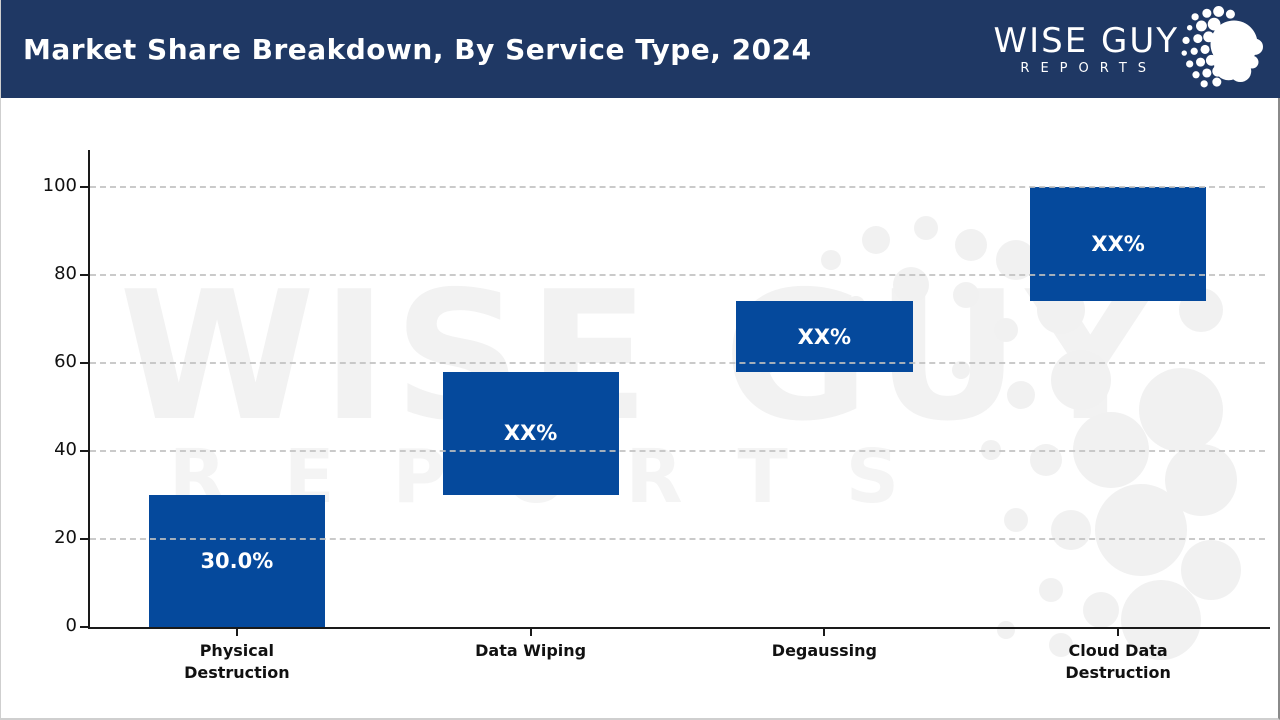  What do you see at coordinates (65, 449) in the screenshot?
I see `y-tick-label: 40` at bounding box center [65, 449].